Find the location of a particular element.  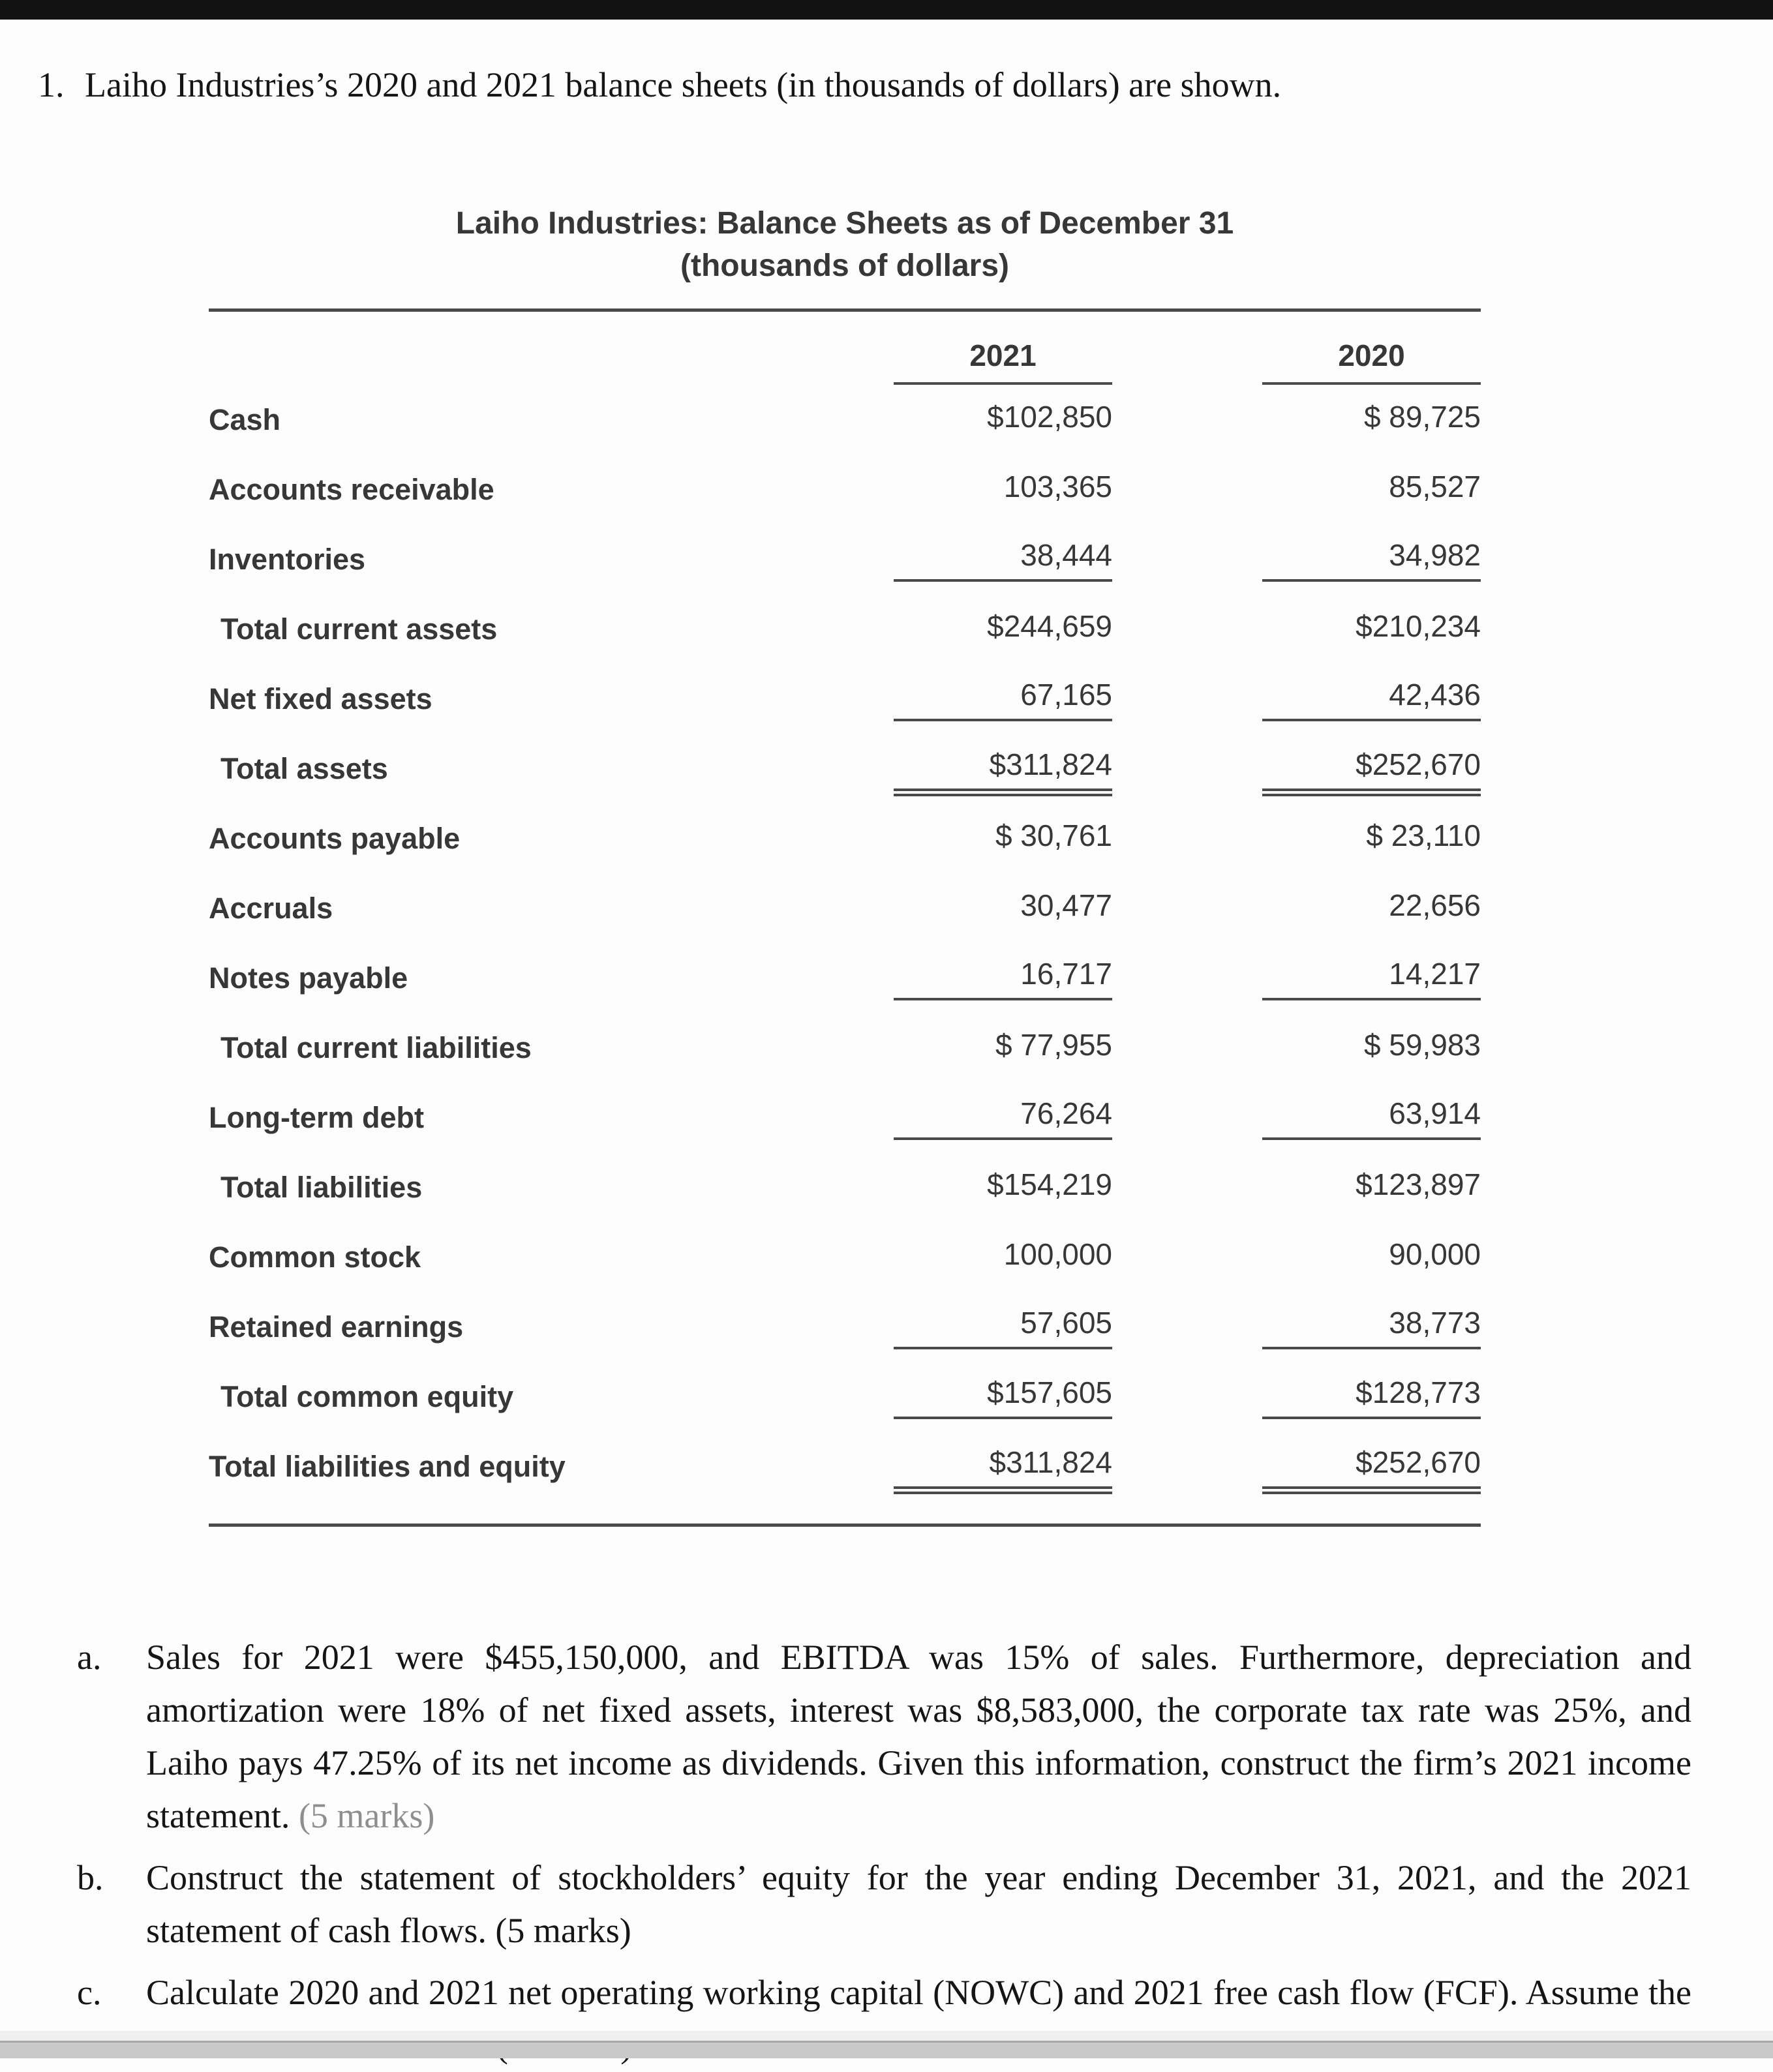

row-value-2021: $157,605 is located at coordinates (1003, 1397).